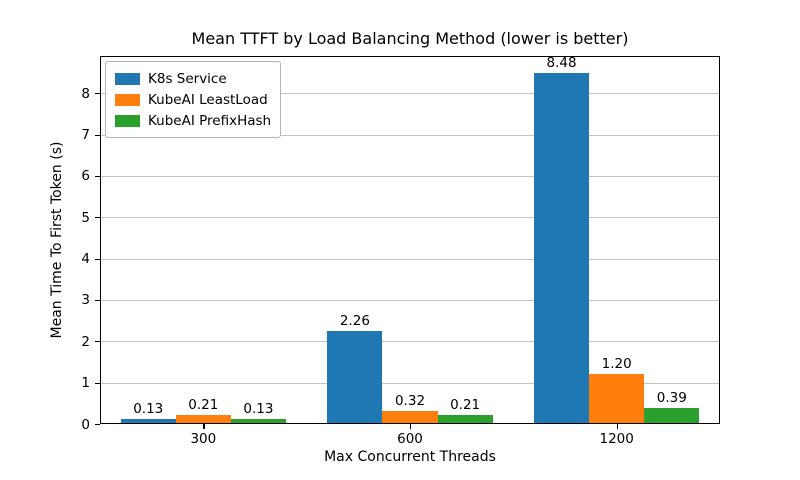 The height and width of the screenshot is (480, 800). What do you see at coordinates (85, 217) in the screenshot?
I see `y-tick-label-5: 5` at bounding box center [85, 217].